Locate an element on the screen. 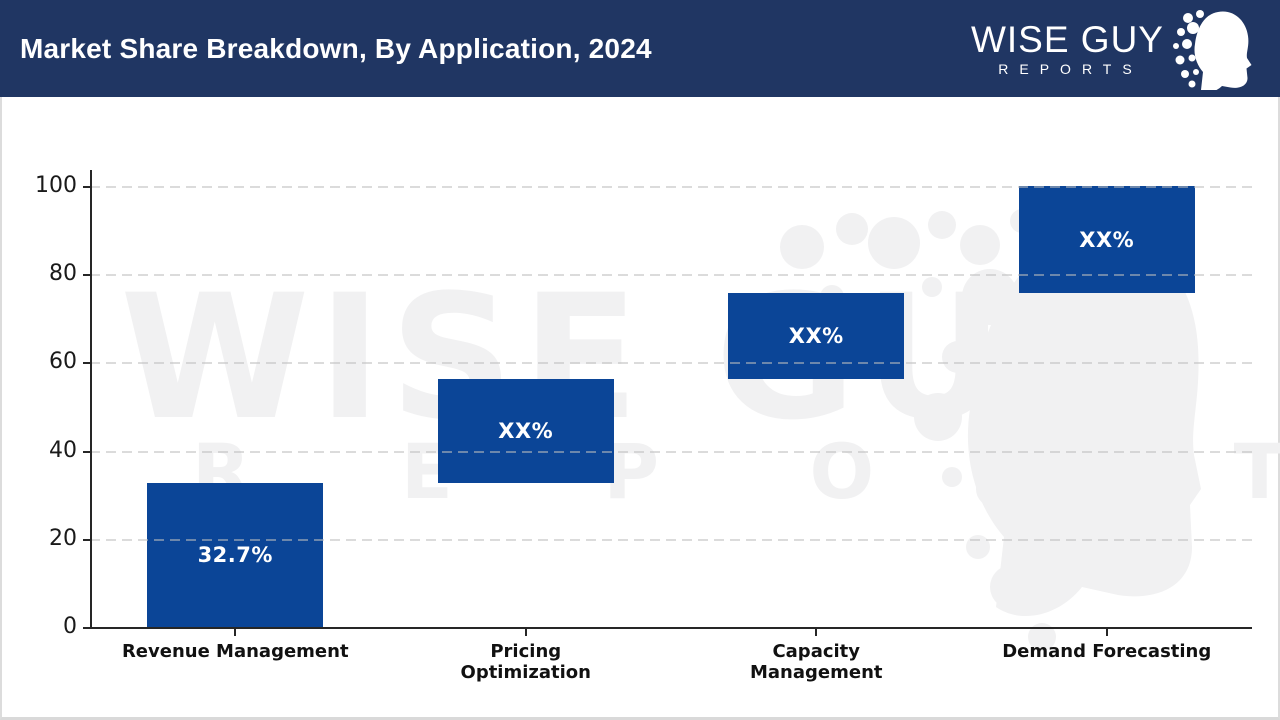  logo-subtitle: REPORTS is located at coordinates (1070, 68).